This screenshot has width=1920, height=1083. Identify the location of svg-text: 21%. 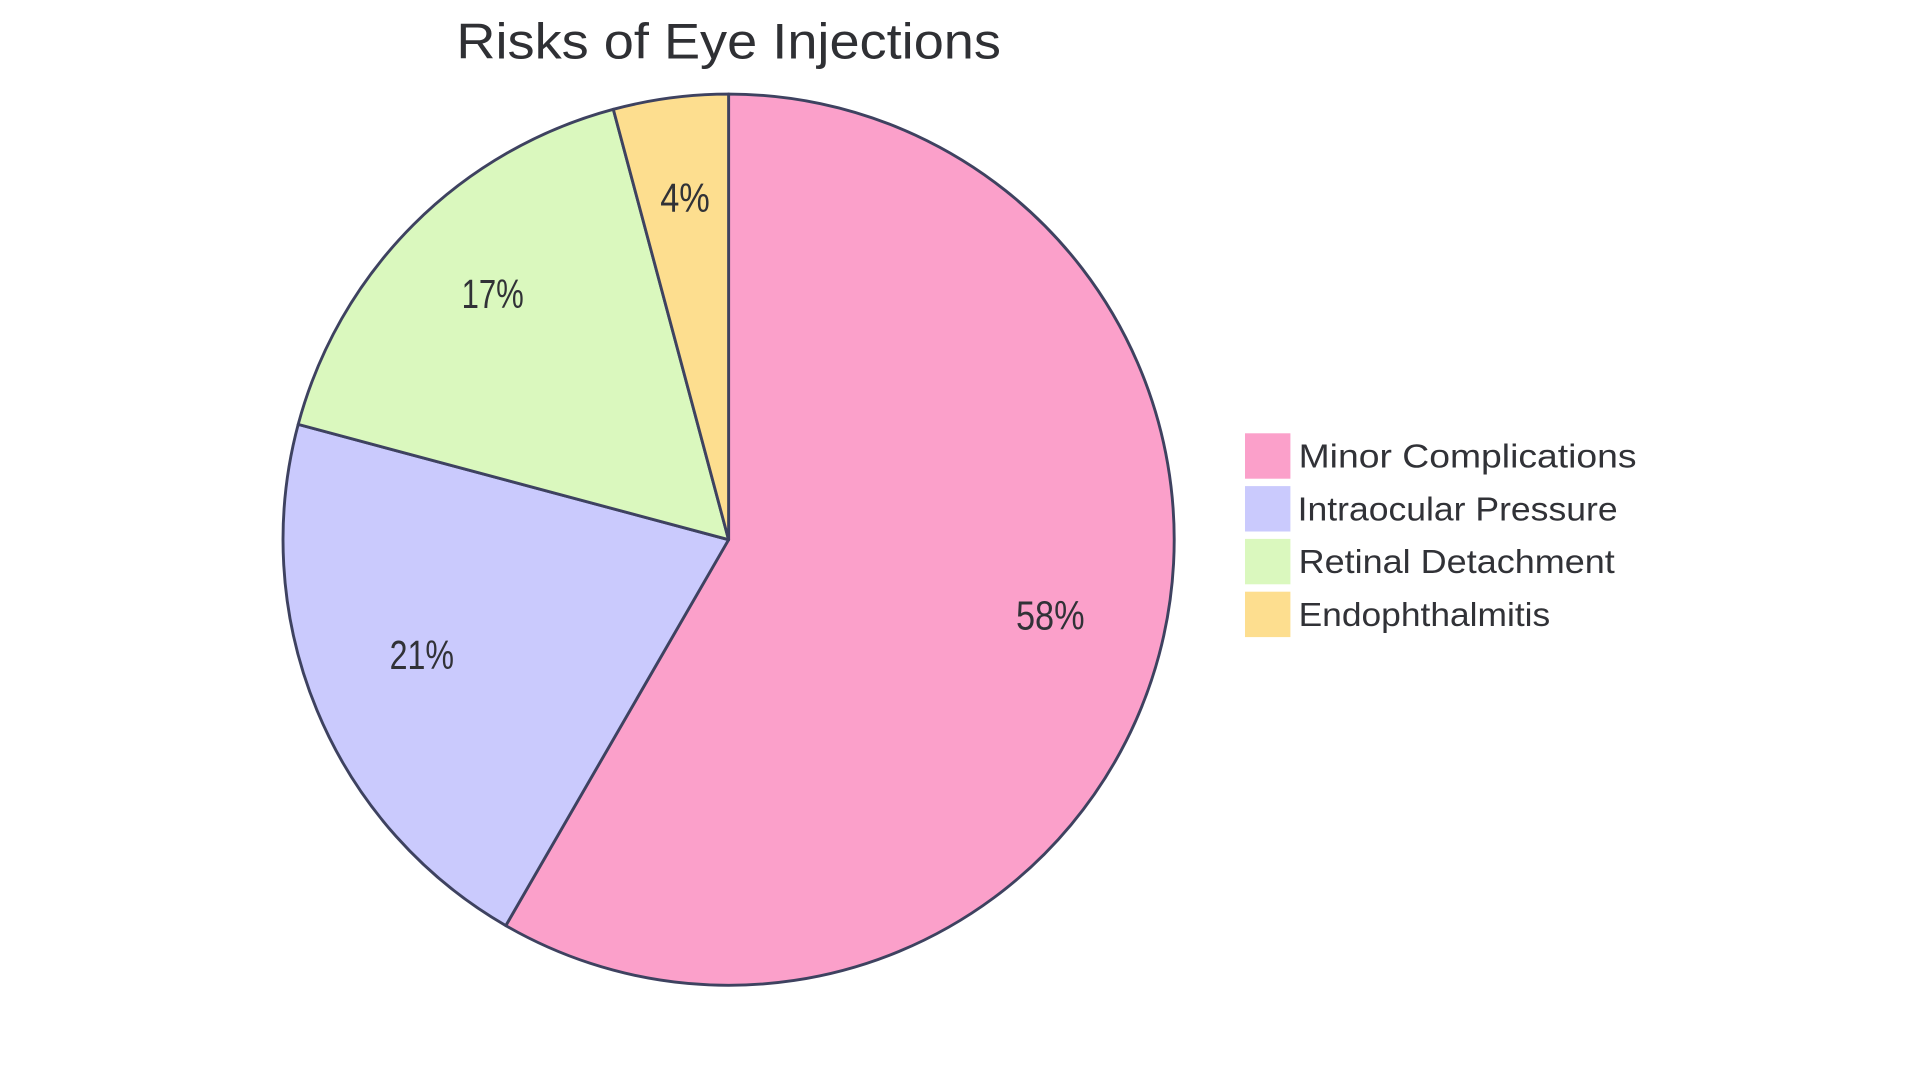
(422, 655).